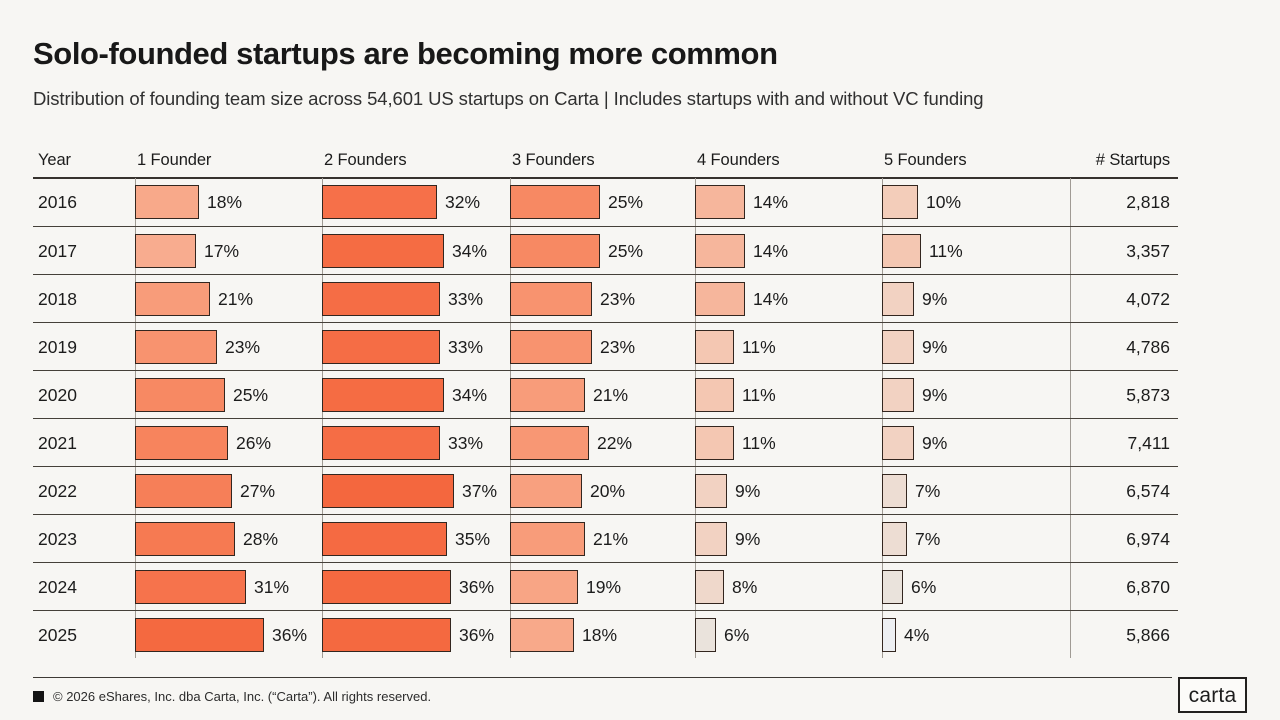  What do you see at coordinates (567, 491) in the screenshot?
I see `bar-cell-3-founders: 20%` at bounding box center [567, 491].